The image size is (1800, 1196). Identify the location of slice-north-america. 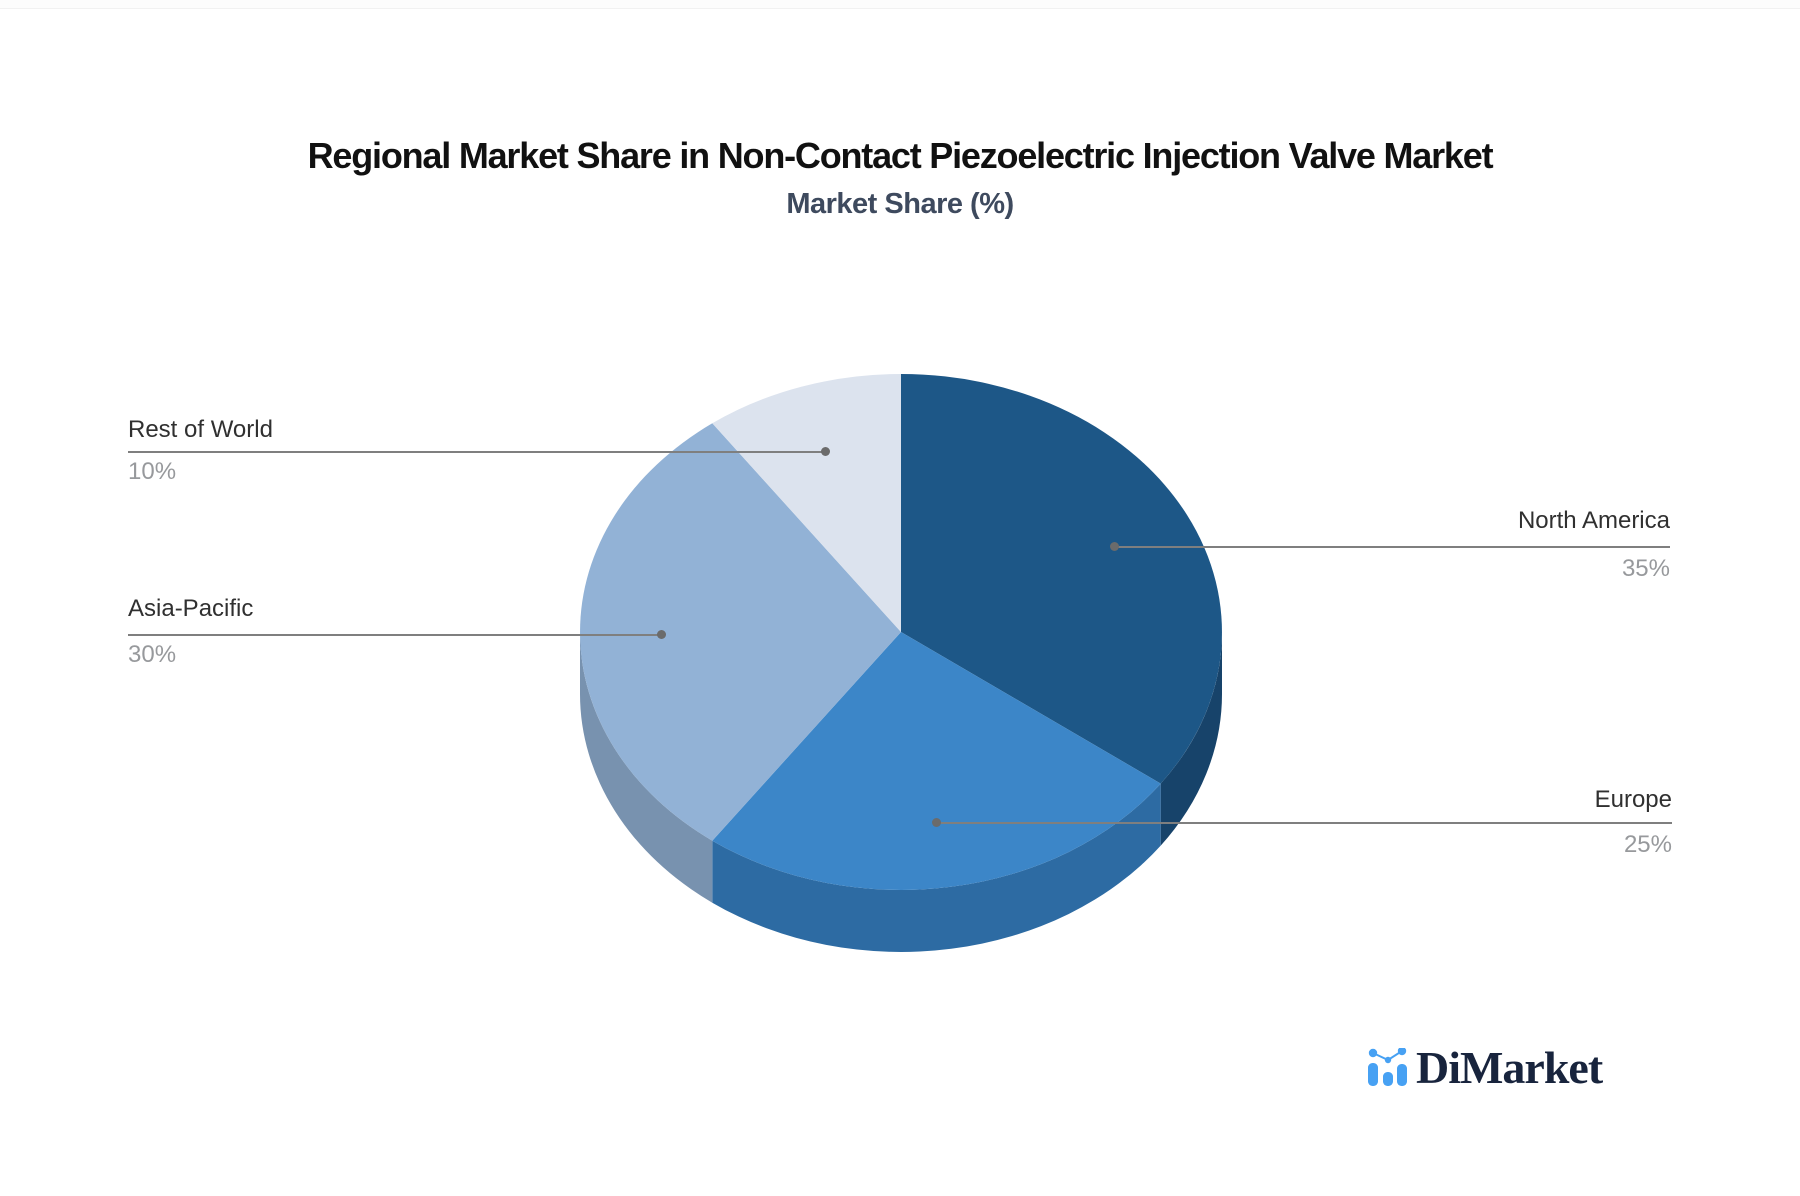
(1061, 579).